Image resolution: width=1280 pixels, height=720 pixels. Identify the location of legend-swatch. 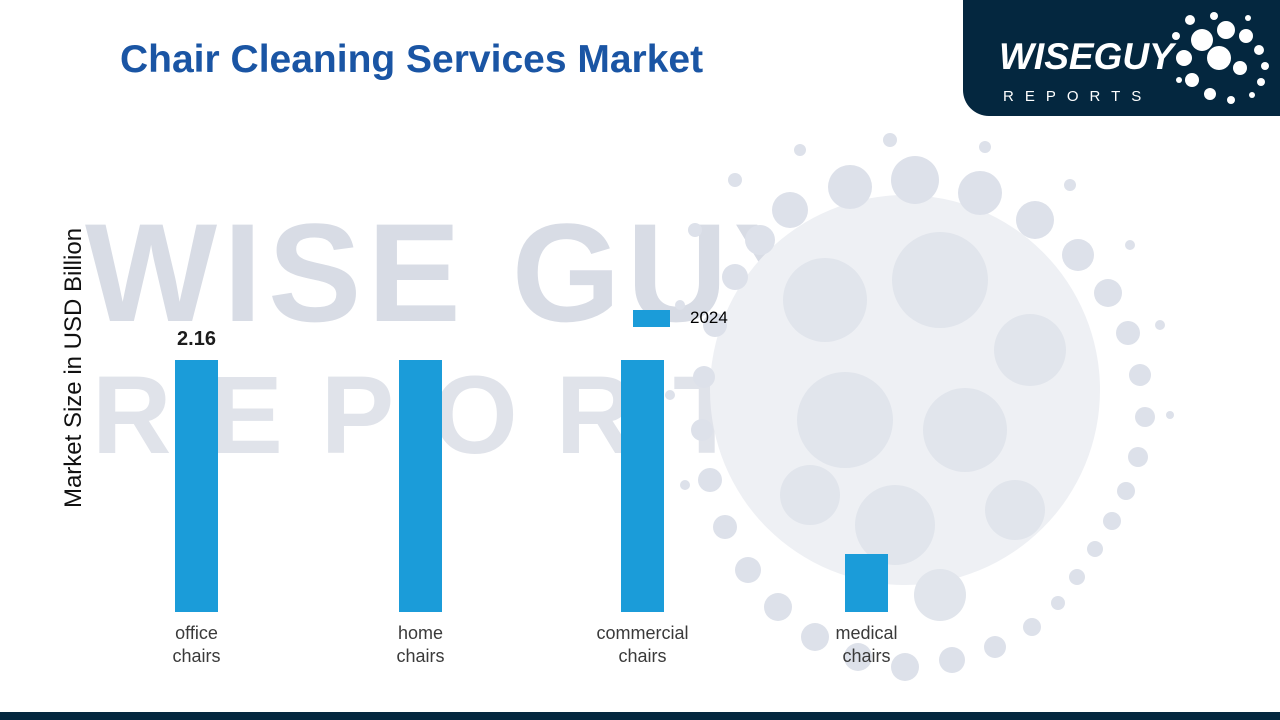
(651, 318).